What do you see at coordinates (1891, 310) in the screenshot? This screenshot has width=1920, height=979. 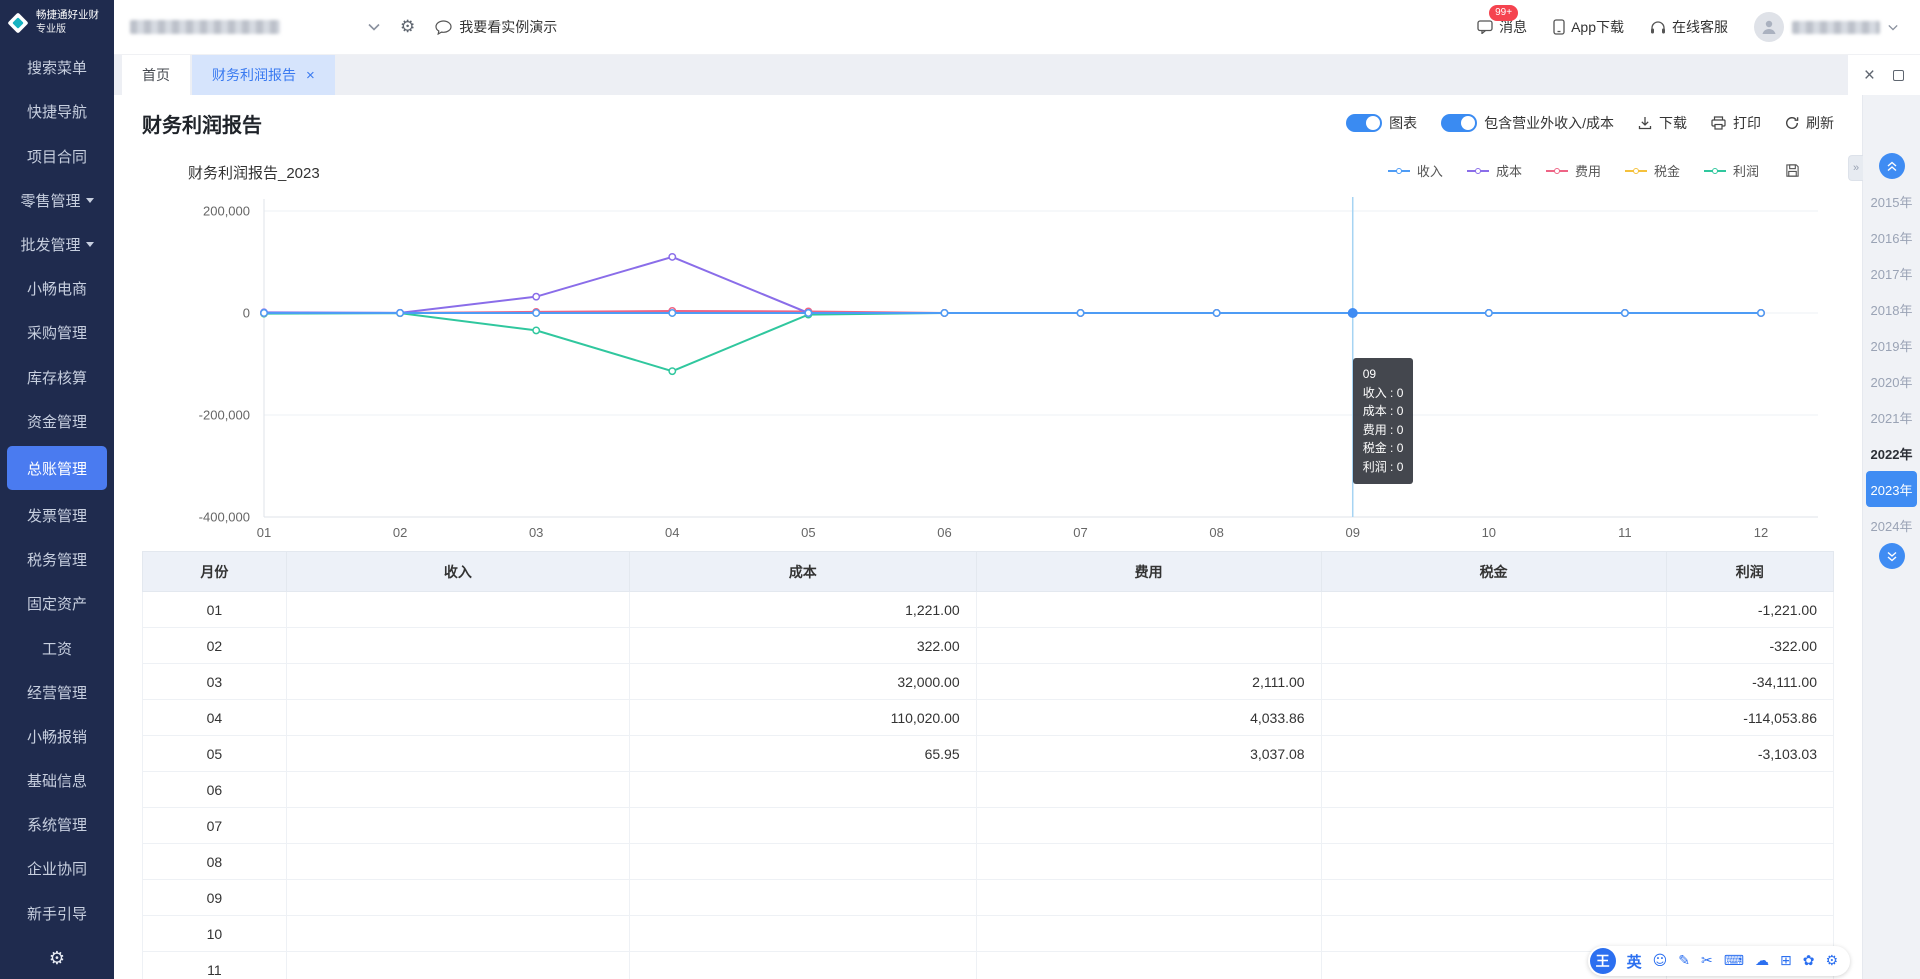 I see `year-item: 2018年` at bounding box center [1891, 310].